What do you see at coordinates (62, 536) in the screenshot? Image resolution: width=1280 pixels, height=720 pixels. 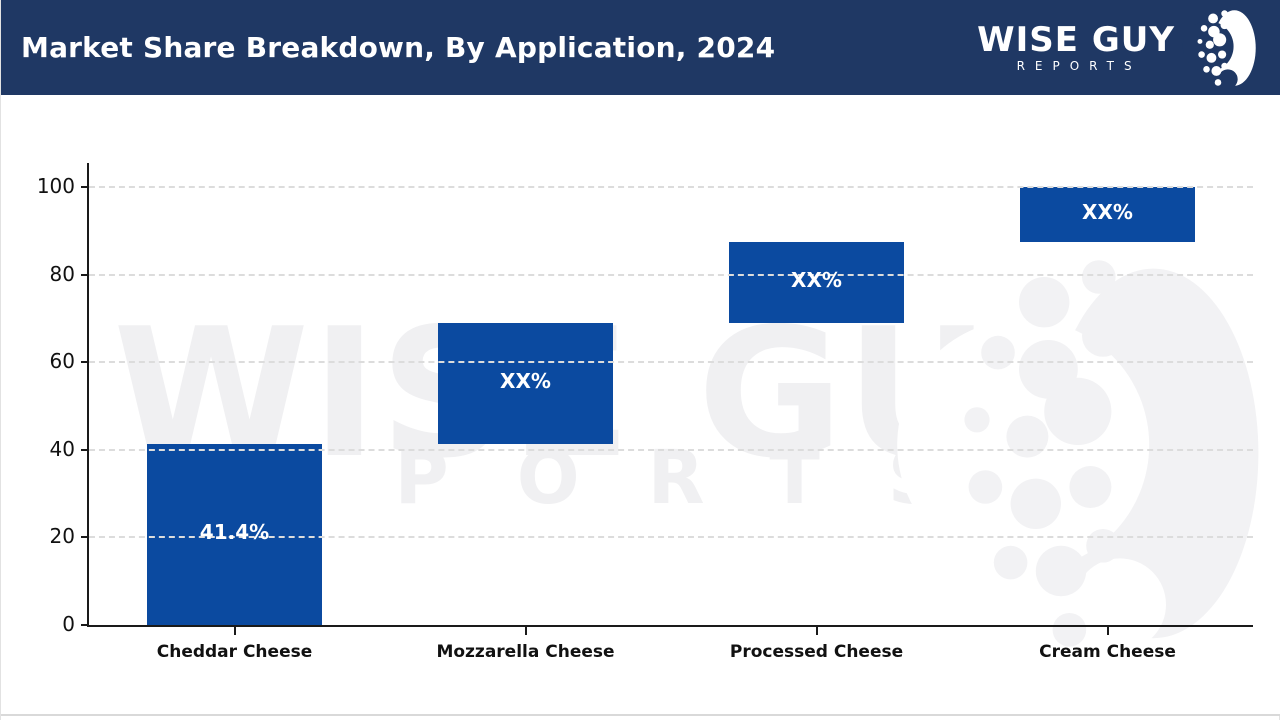 I see `y-tick-label: 20` at bounding box center [62, 536].